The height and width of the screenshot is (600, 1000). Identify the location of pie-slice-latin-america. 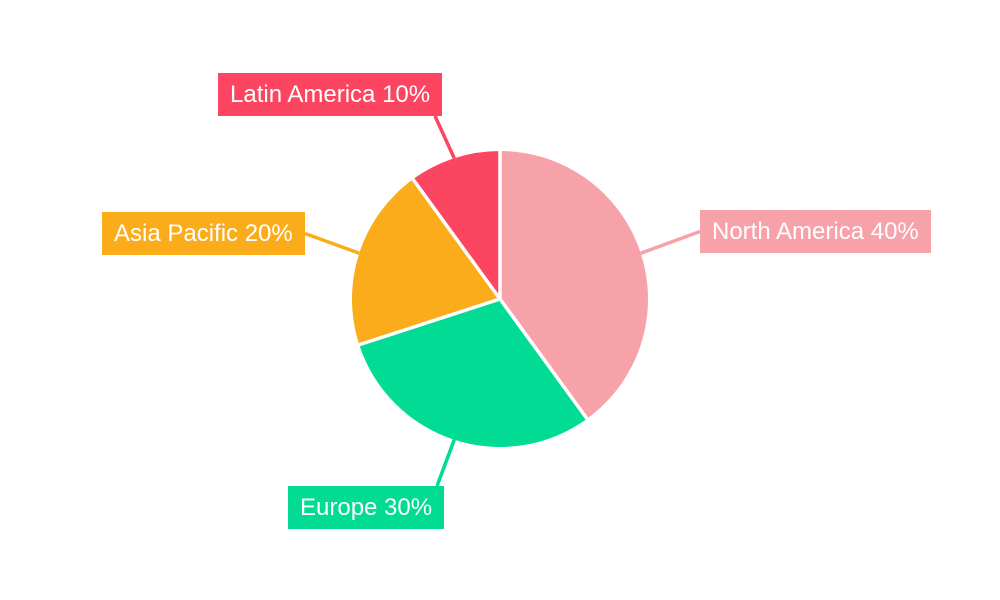
(456, 225).